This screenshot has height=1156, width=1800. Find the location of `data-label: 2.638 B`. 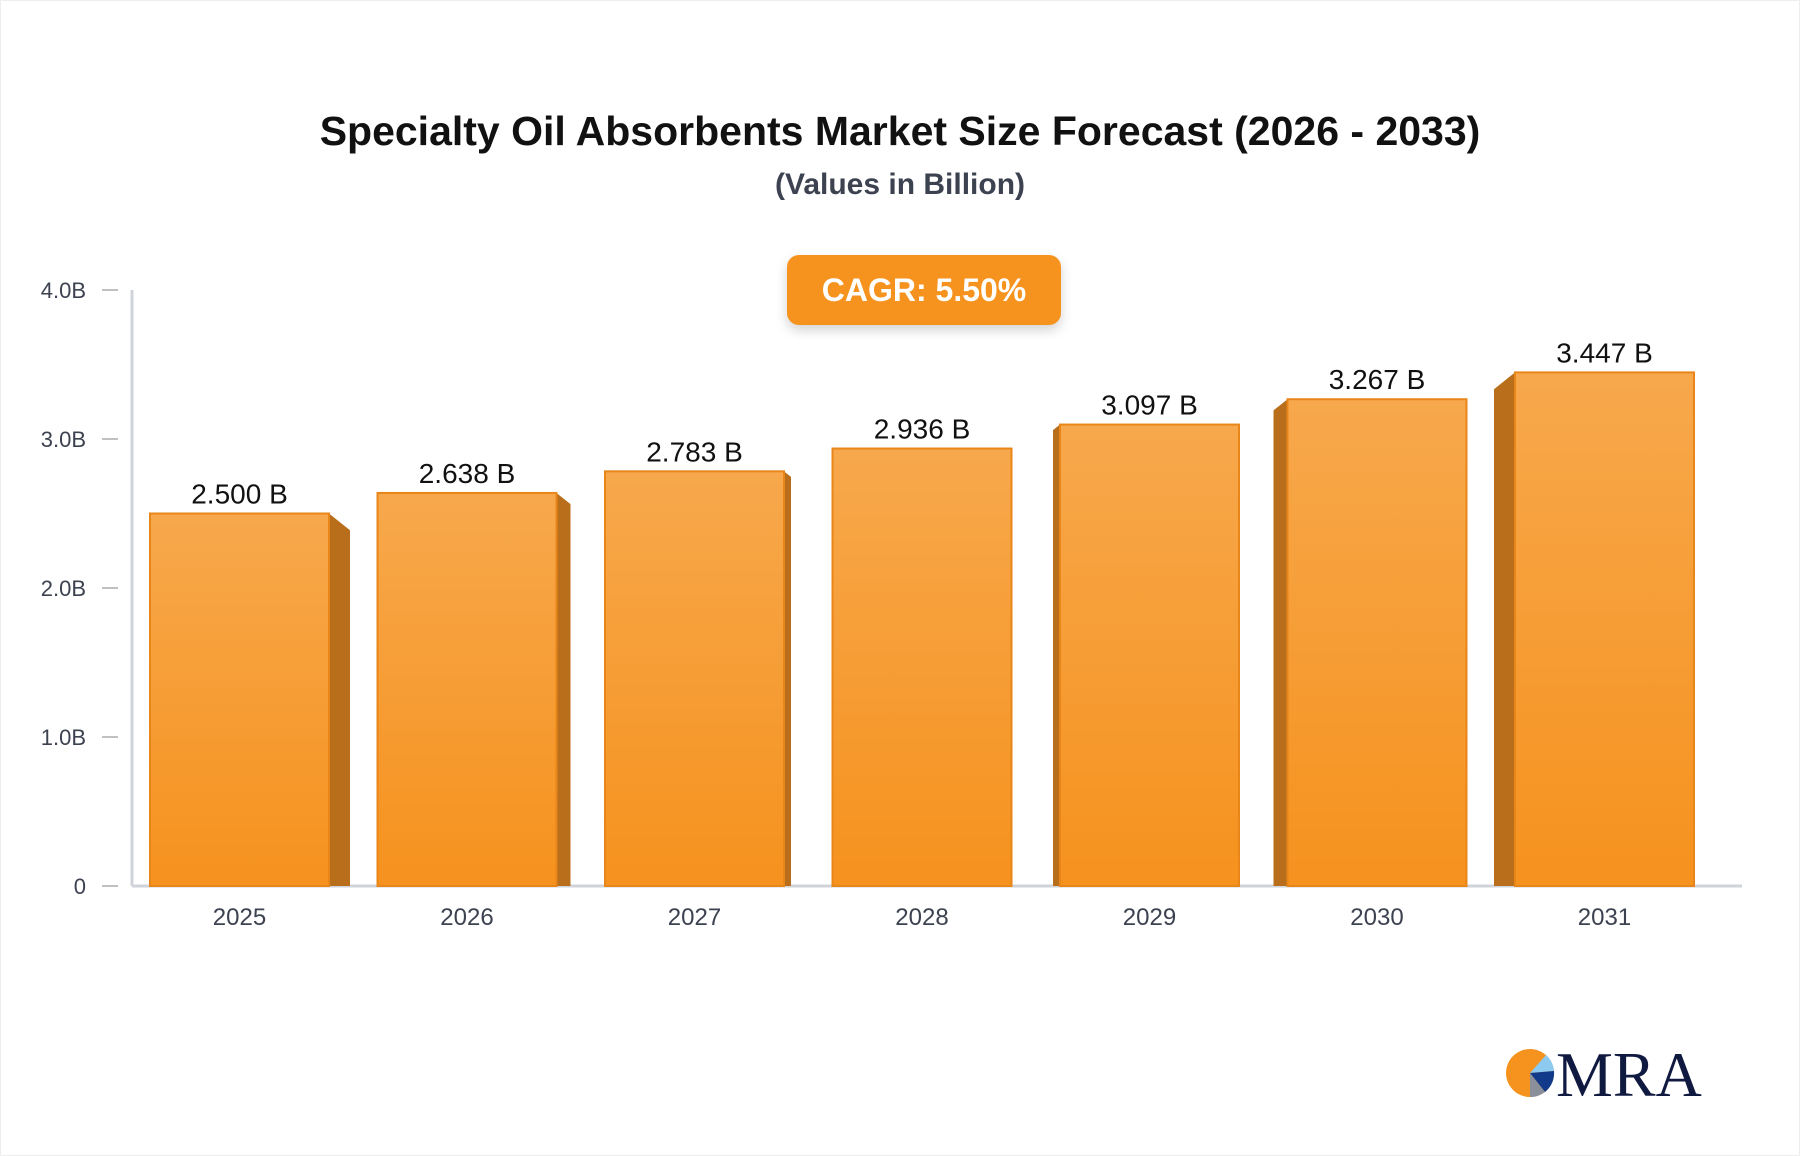

data-label: 2.638 B is located at coordinates (467, 473).